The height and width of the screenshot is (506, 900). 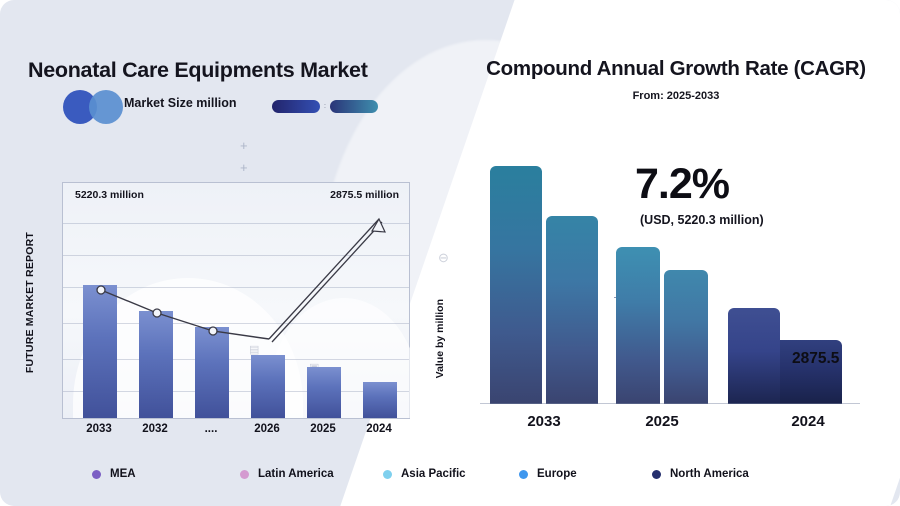 What do you see at coordinates (709, 474) in the screenshot?
I see `legend-label: North America` at bounding box center [709, 474].